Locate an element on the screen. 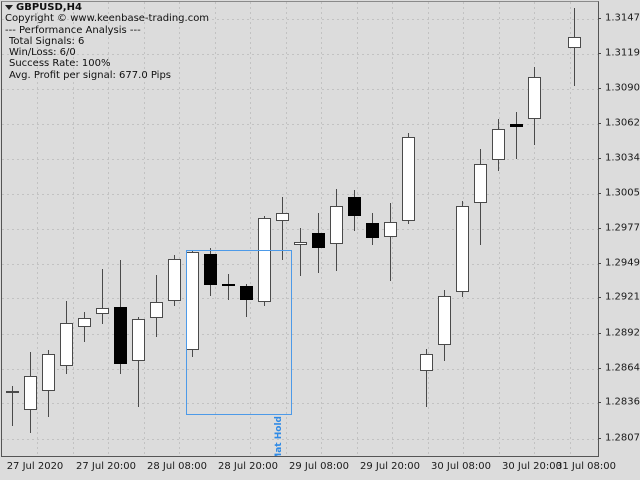 Image resolution: width=640 pixels, height=480 pixels. time-tick-label: 30 Jul 08:00 is located at coordinates (461, 466).